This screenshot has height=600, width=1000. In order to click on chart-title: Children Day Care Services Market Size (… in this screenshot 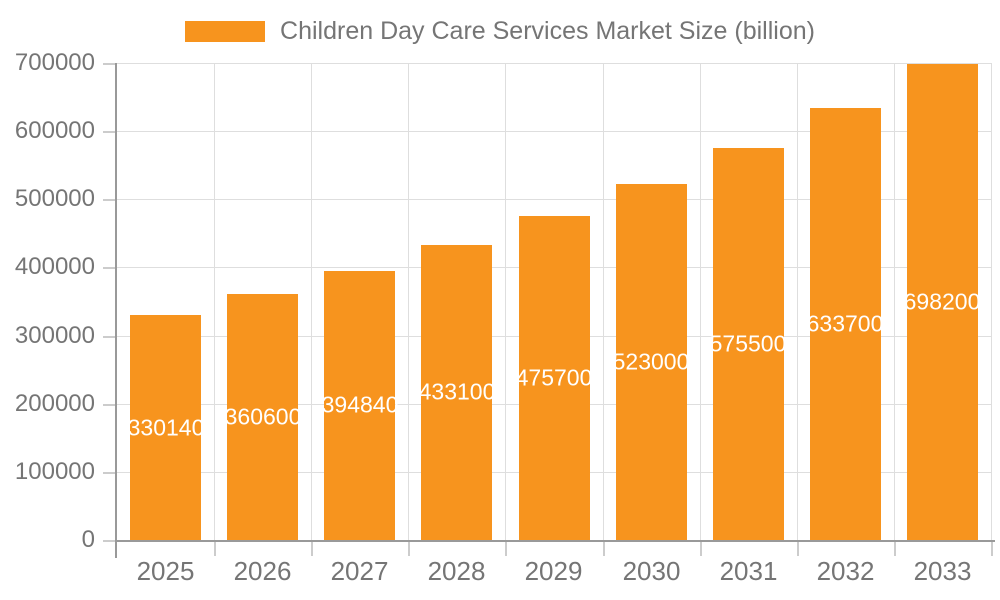, I will do `click(547, 31)`.